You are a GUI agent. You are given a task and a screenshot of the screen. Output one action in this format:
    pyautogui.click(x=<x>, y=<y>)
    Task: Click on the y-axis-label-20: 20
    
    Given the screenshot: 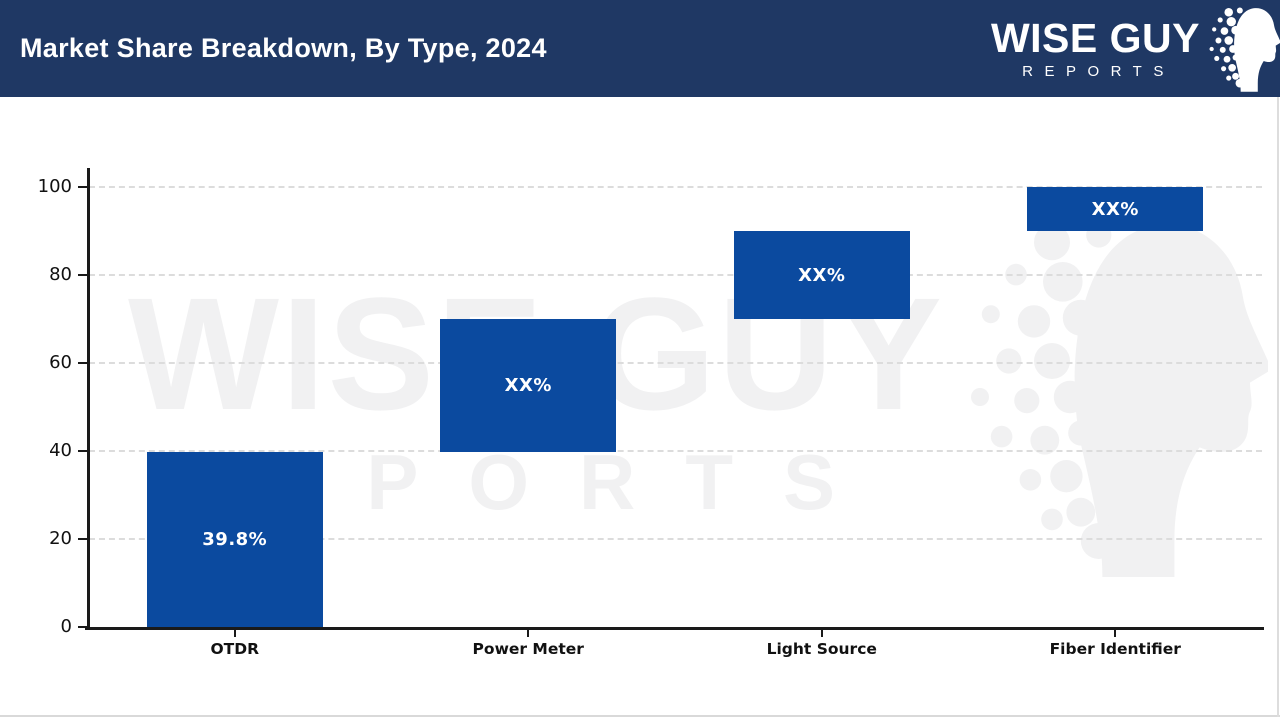 What is the action you would take?
    pyautogui.click(x=60, y=538)
    